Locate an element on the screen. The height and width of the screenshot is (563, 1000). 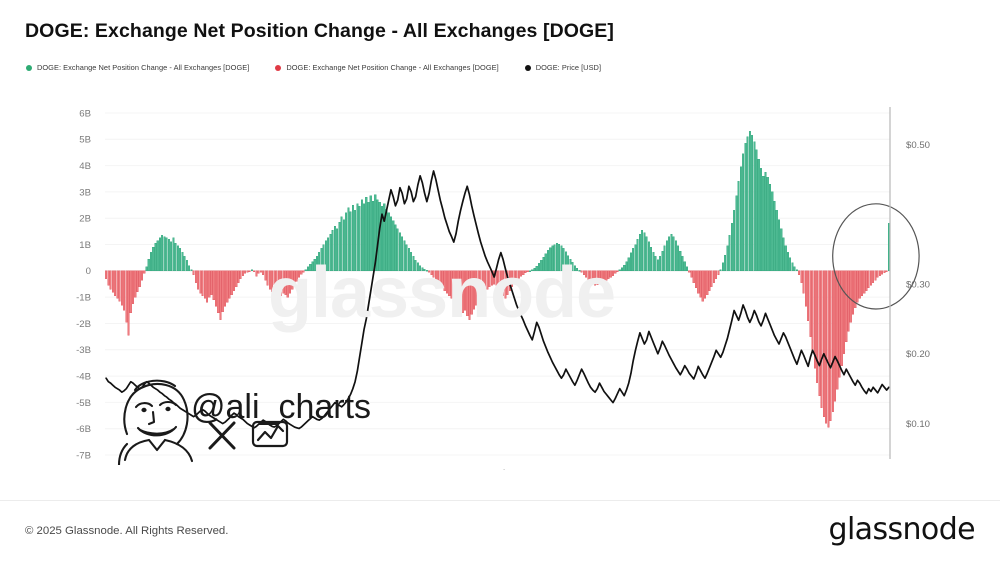
svg-text: Jun '24 is located at coordinates (161, 469).